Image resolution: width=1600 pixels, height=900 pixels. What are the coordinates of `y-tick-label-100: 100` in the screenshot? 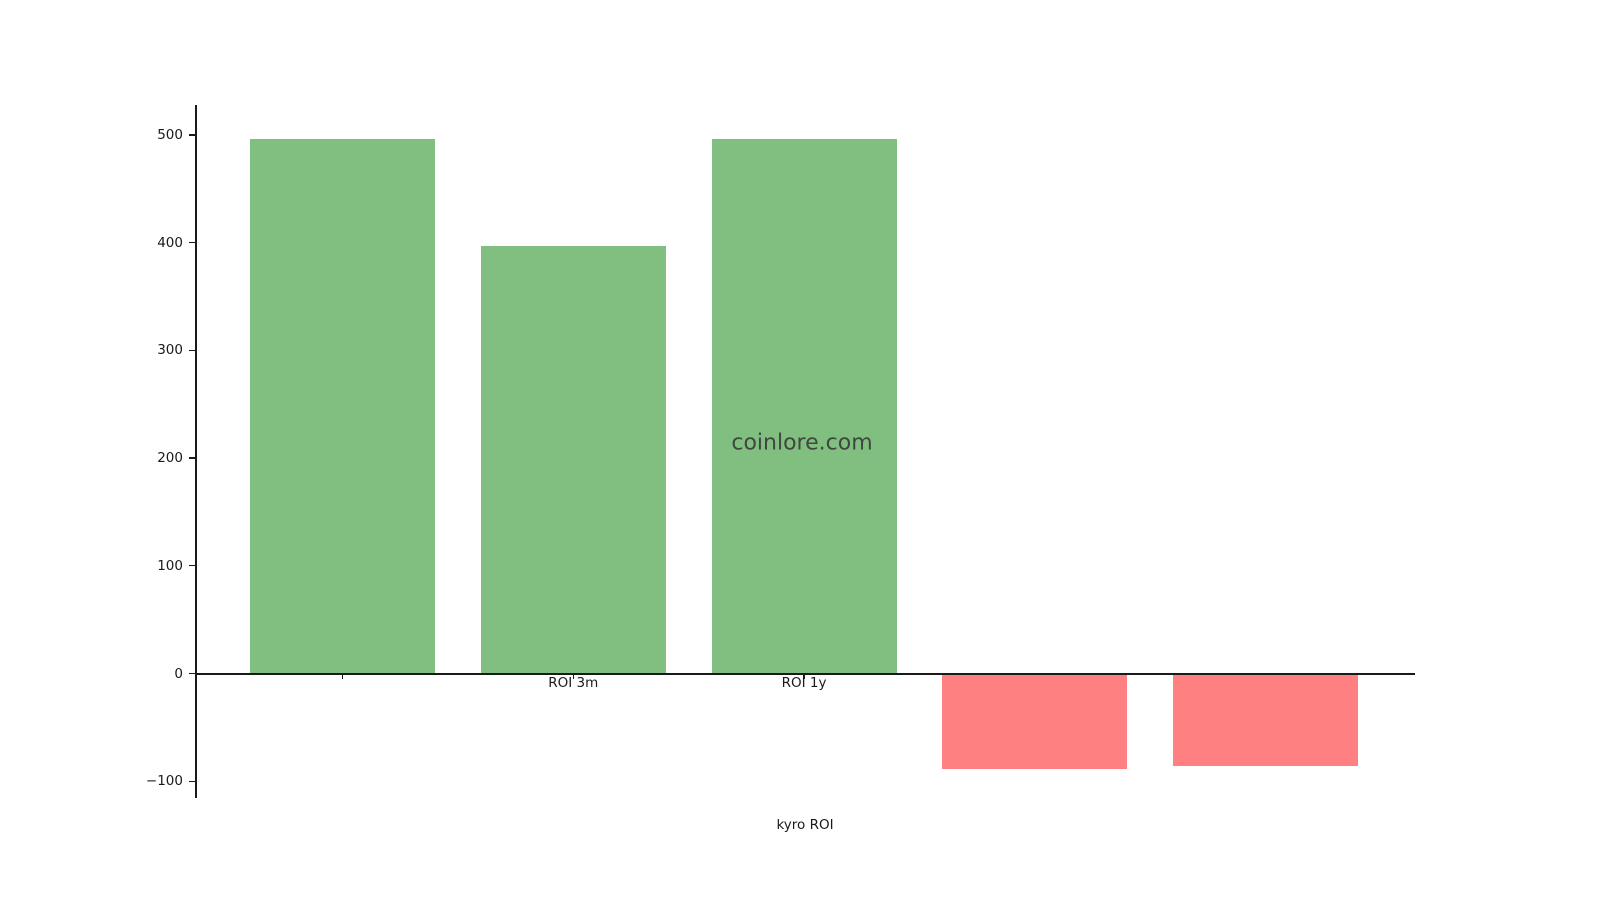 It's located at (170, 565).